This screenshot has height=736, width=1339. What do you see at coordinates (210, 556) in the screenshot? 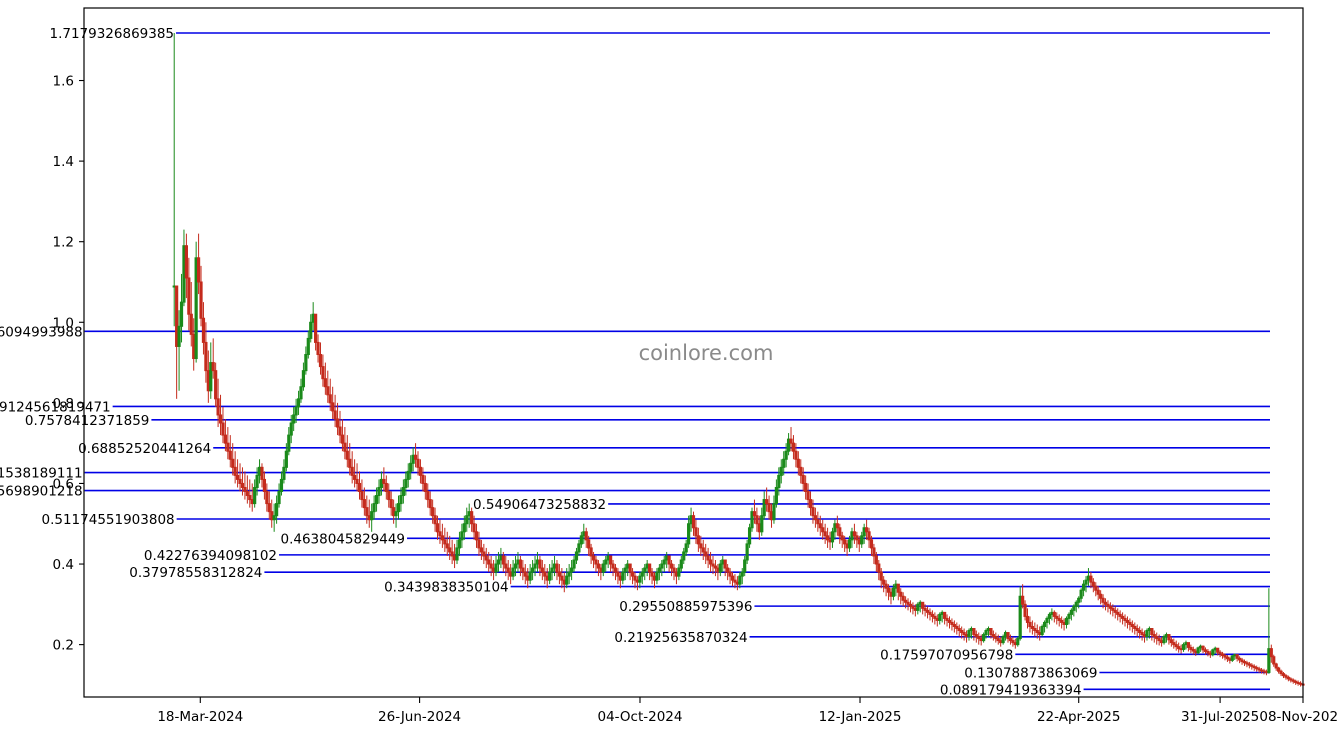
I see `level-line-label: 0.42276394098102` at bounding box center [210, 556].